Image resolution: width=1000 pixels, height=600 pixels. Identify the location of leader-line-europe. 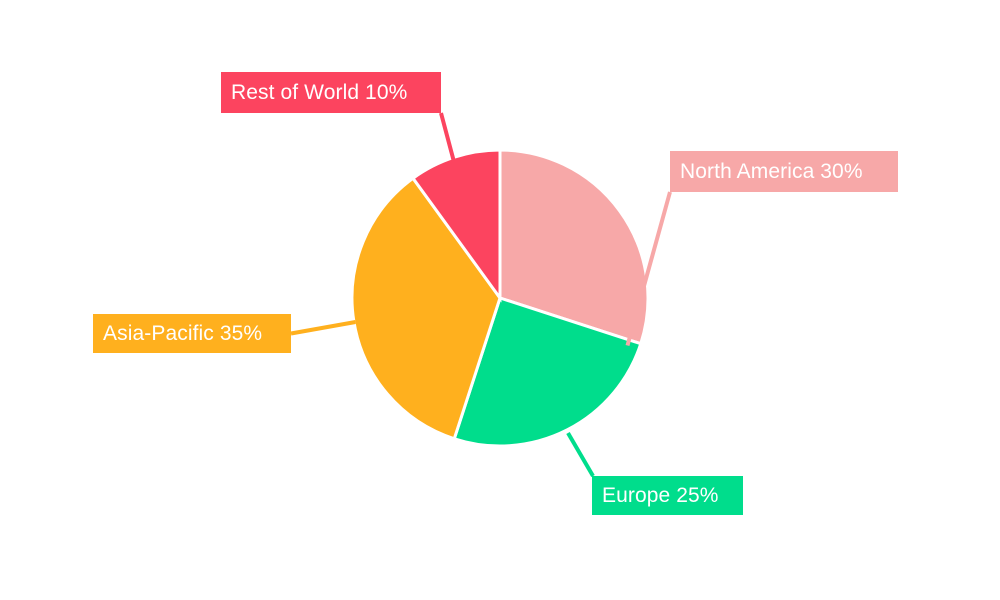
(580, 454).